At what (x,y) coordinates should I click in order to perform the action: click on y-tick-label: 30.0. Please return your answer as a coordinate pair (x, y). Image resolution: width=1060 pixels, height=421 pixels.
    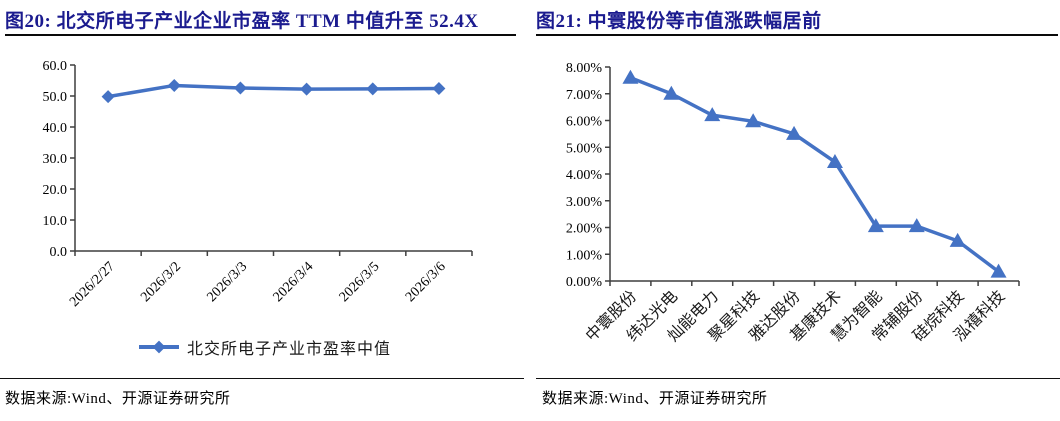
    Looking at the image, I should click on (55, 159).